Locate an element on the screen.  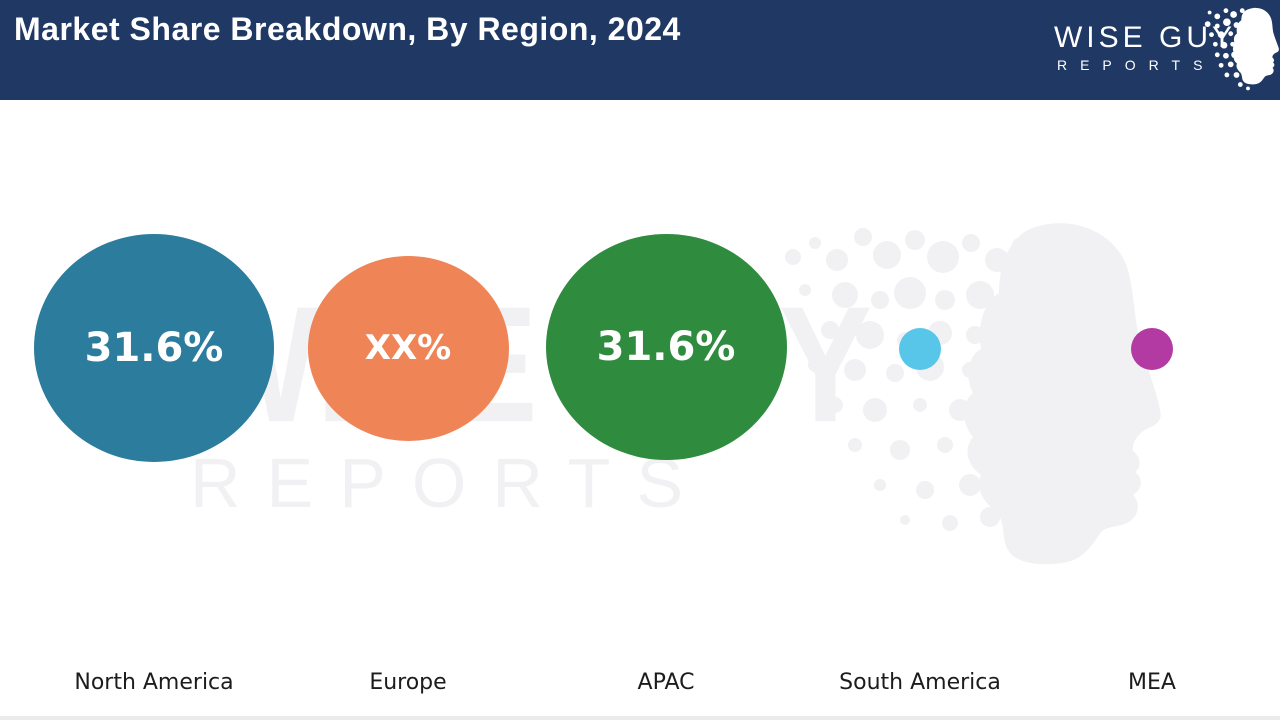
watermark-head-icon is located at coordinates (973, 394).